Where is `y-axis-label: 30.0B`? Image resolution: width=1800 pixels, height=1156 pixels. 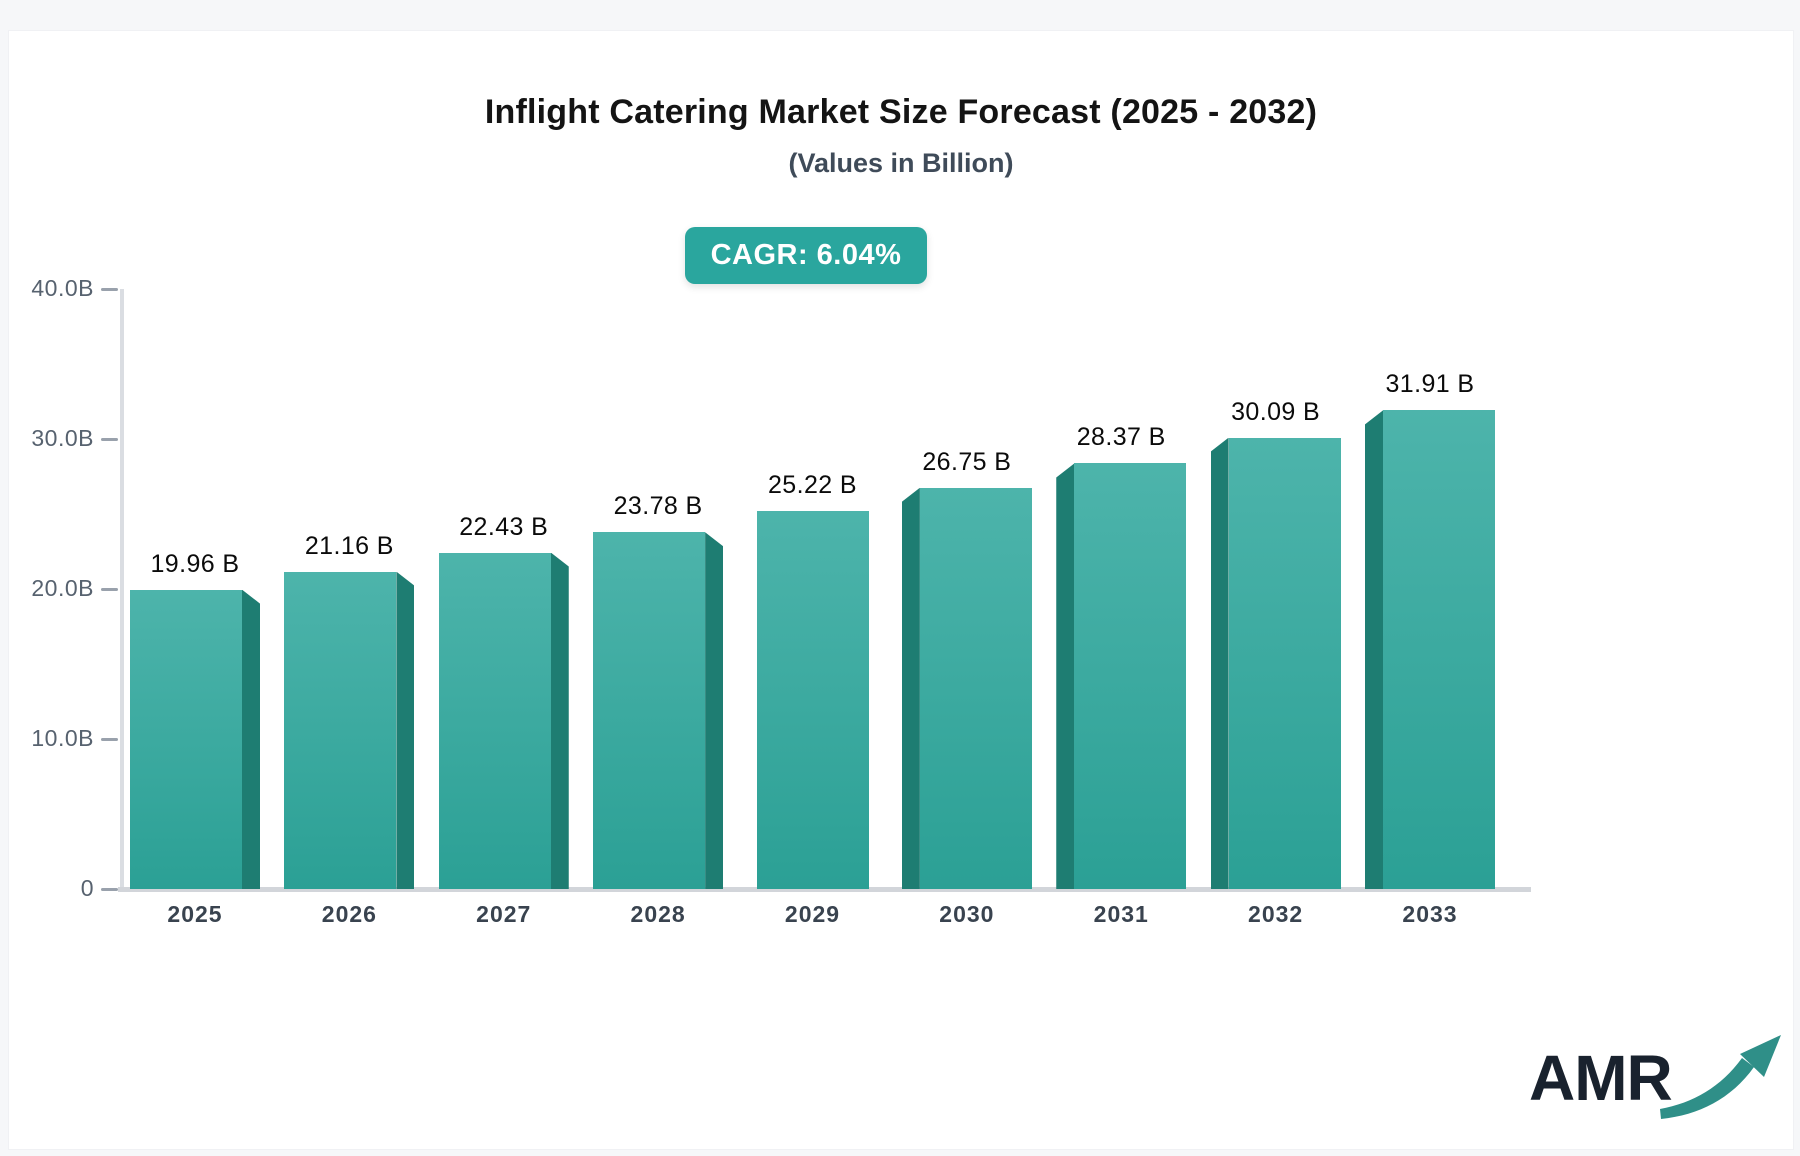 y-axis-label: 30.0B is located at coordinates (62, 438).